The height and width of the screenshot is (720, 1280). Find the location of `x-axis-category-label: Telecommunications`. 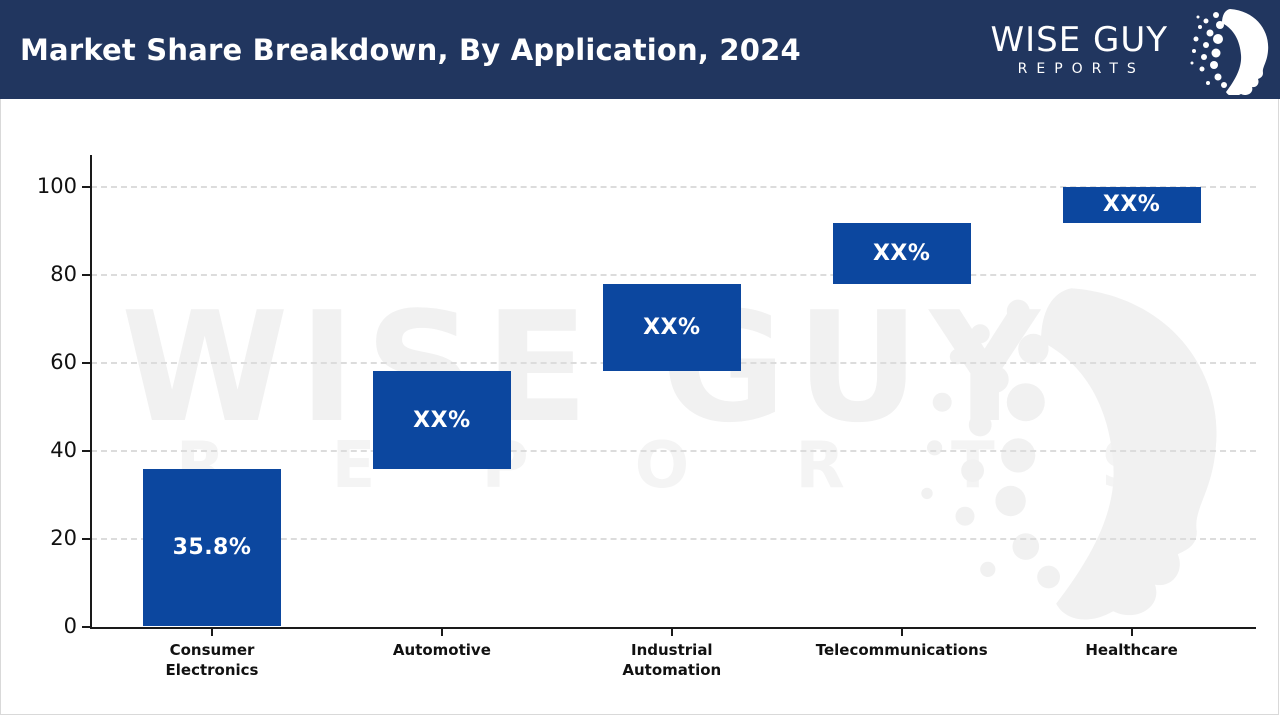

x-axis-category-label: Telecommunications is located at coordinates (901, 649).